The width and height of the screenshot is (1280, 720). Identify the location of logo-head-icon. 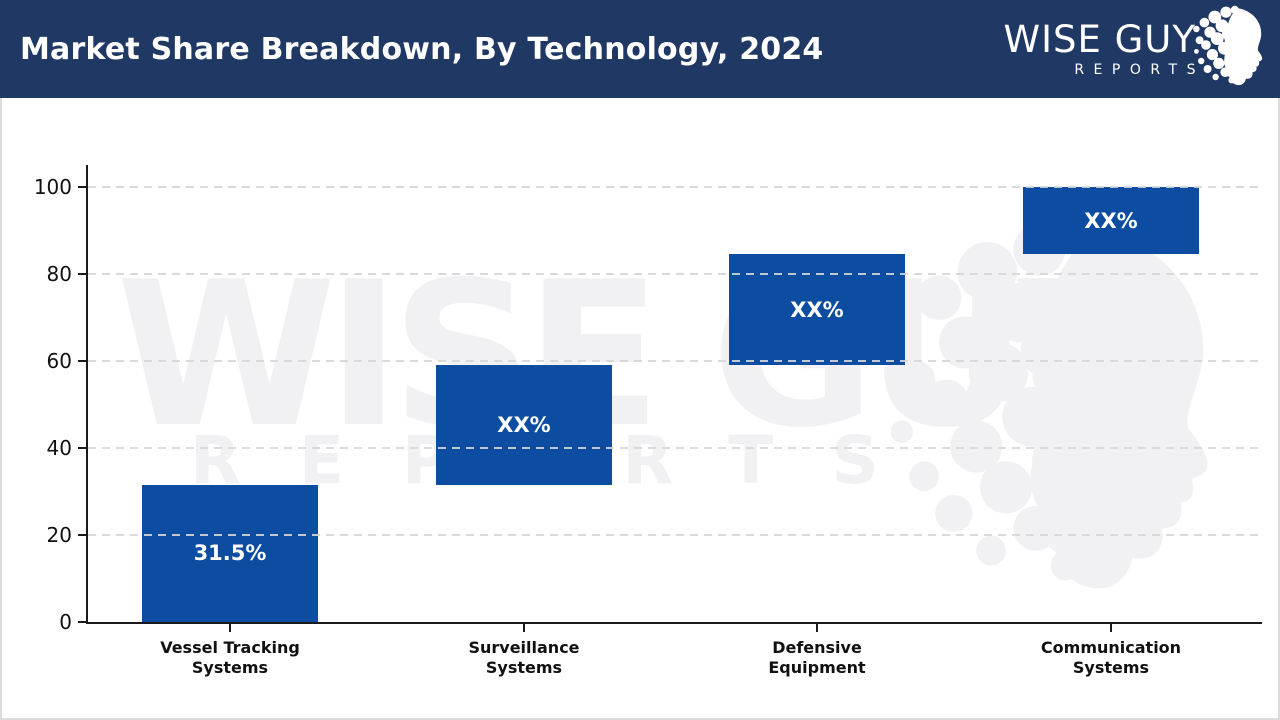
(1228, 45).